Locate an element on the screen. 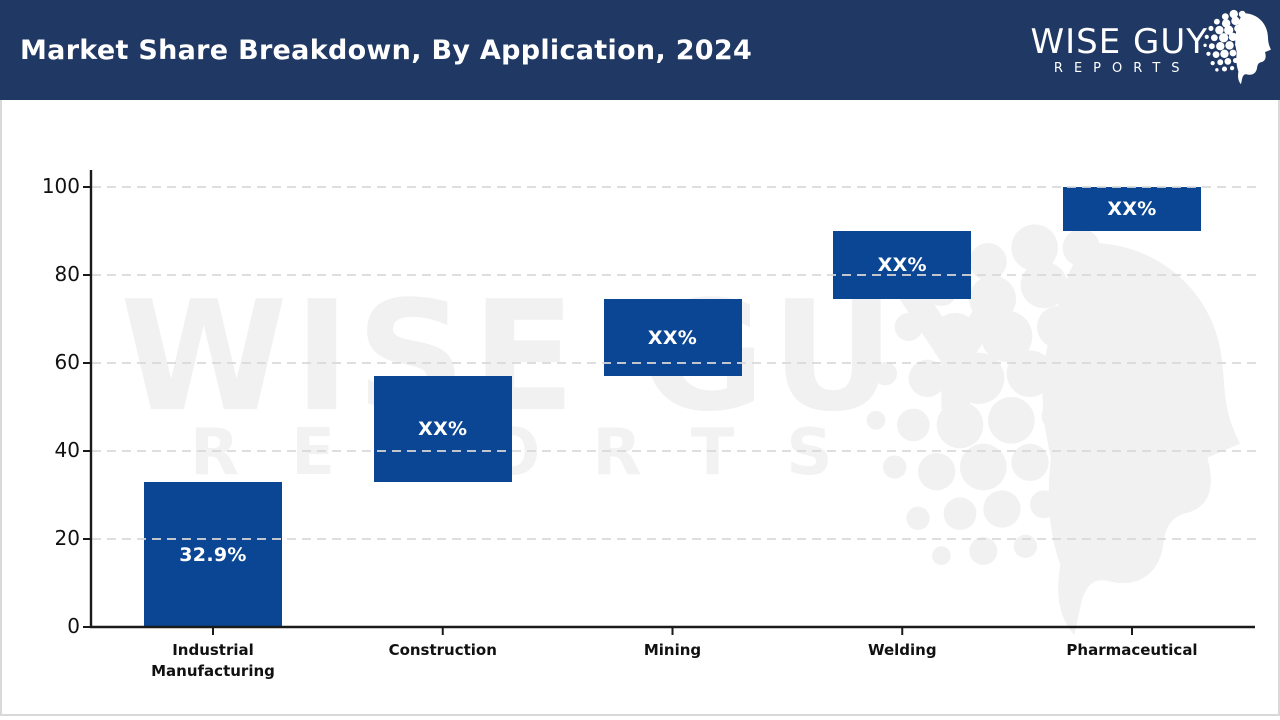 The image size is (1280, 720). bar-pharmaceutical: XX% is located at coordinates (1132, 209).